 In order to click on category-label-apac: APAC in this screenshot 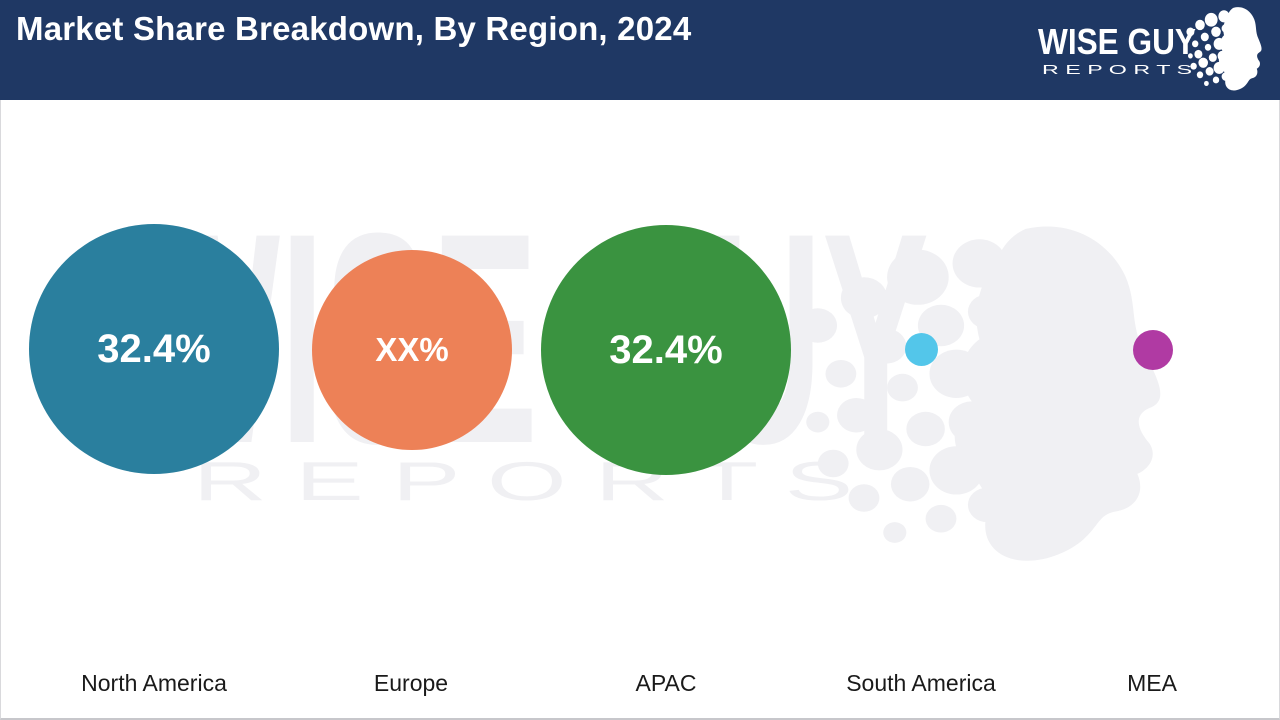, I will do `click(666, 683)`.